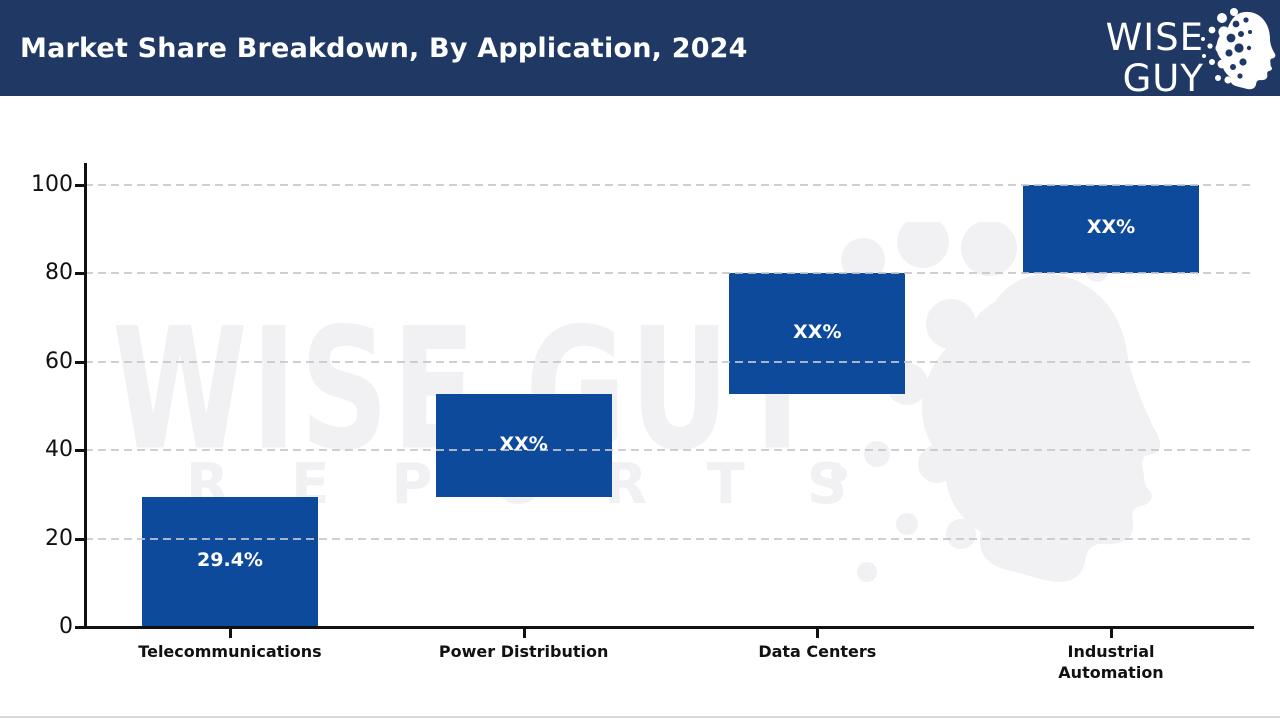 The image size is (1280, 720). Describe the element at coordinates (66, 626) in the screenshot. I see `y-tick-label-0: 0` at that location.